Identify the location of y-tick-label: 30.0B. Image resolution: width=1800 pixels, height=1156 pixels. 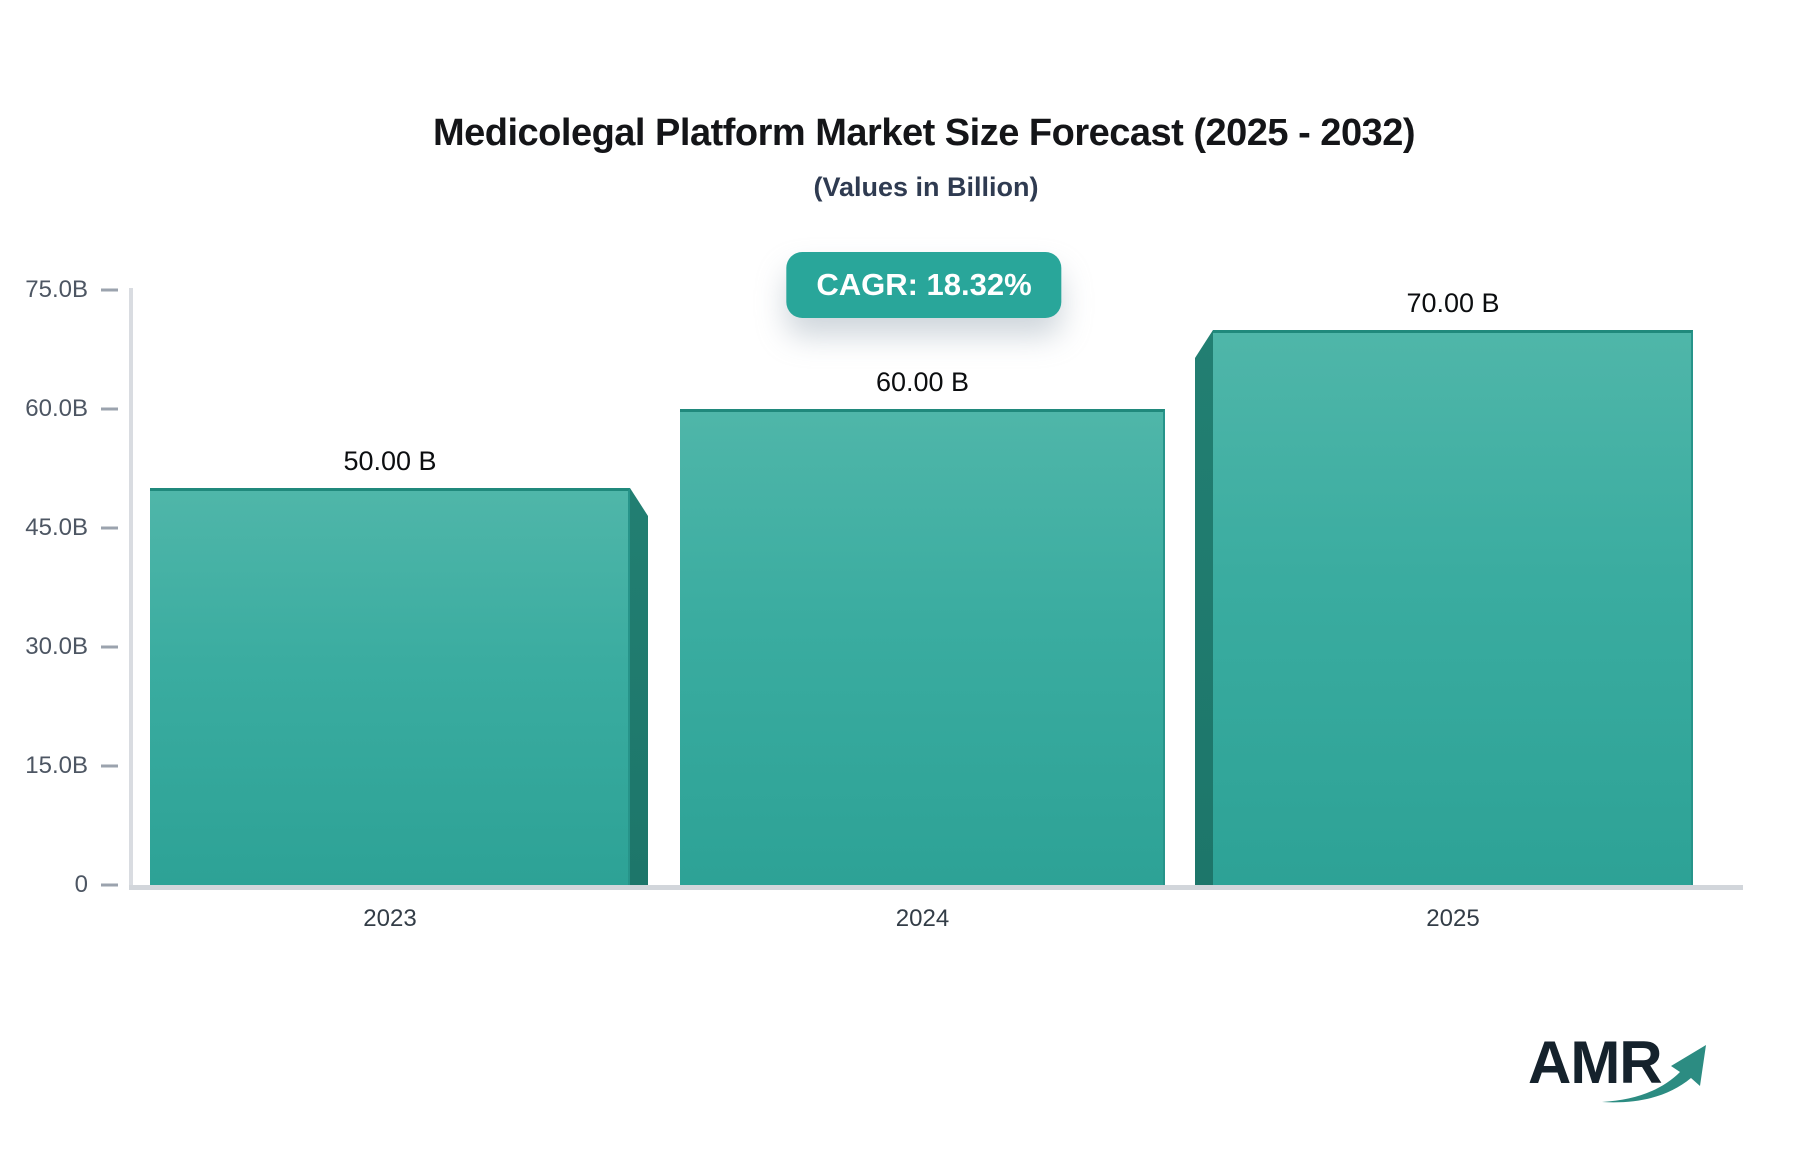
(56, 646).